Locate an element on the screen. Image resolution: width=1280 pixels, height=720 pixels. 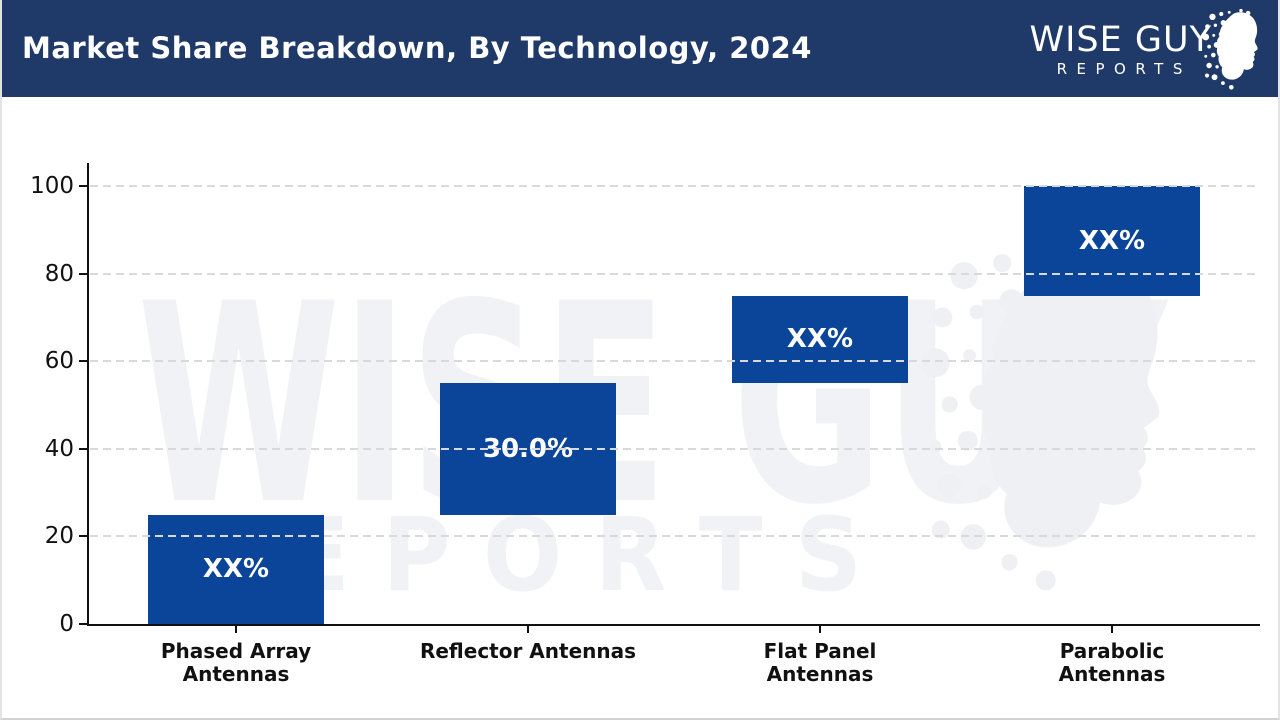
bar-flat-panel-antennas: XX% is located at coordinates (820, 339).